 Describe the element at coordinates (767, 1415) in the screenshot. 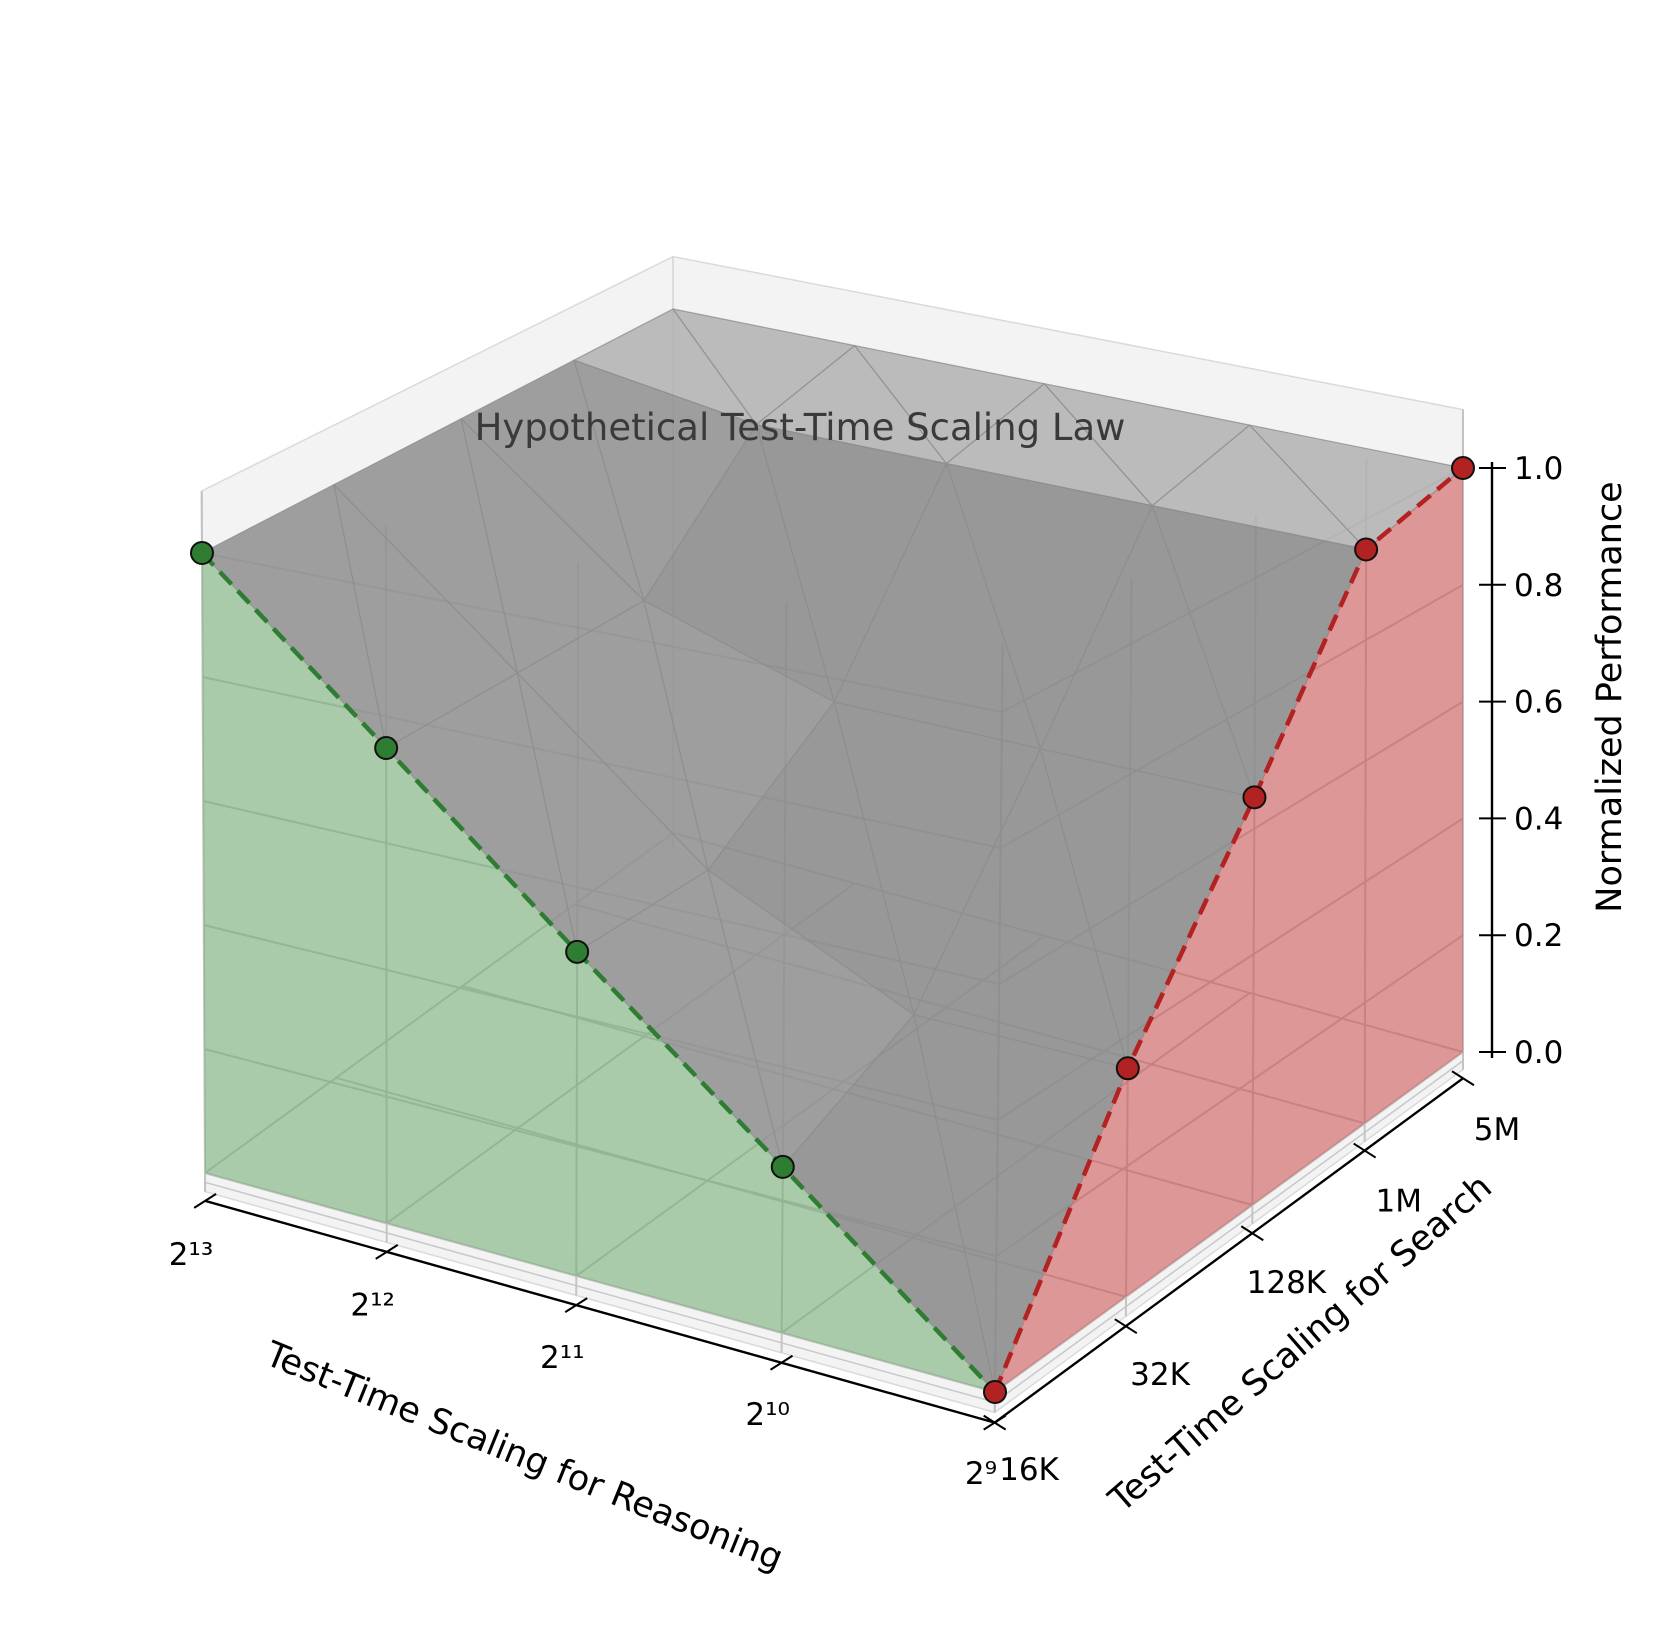

I see `x-tick-label: 2¹⁰` at that location.